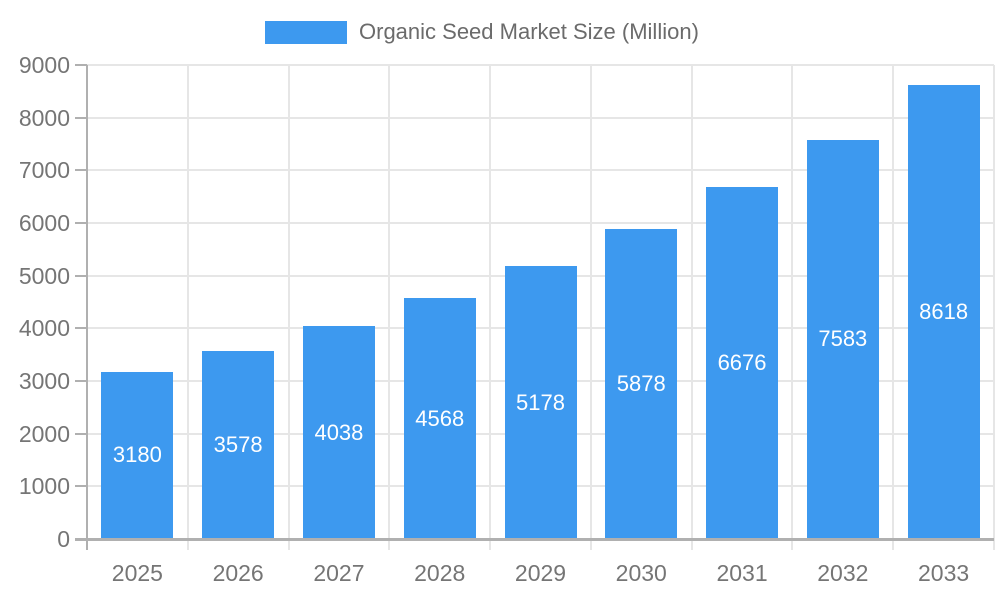 The height and width of the screenshot is (600, 1000). I want to click on bar-2025: 3180, so click(137, 455).